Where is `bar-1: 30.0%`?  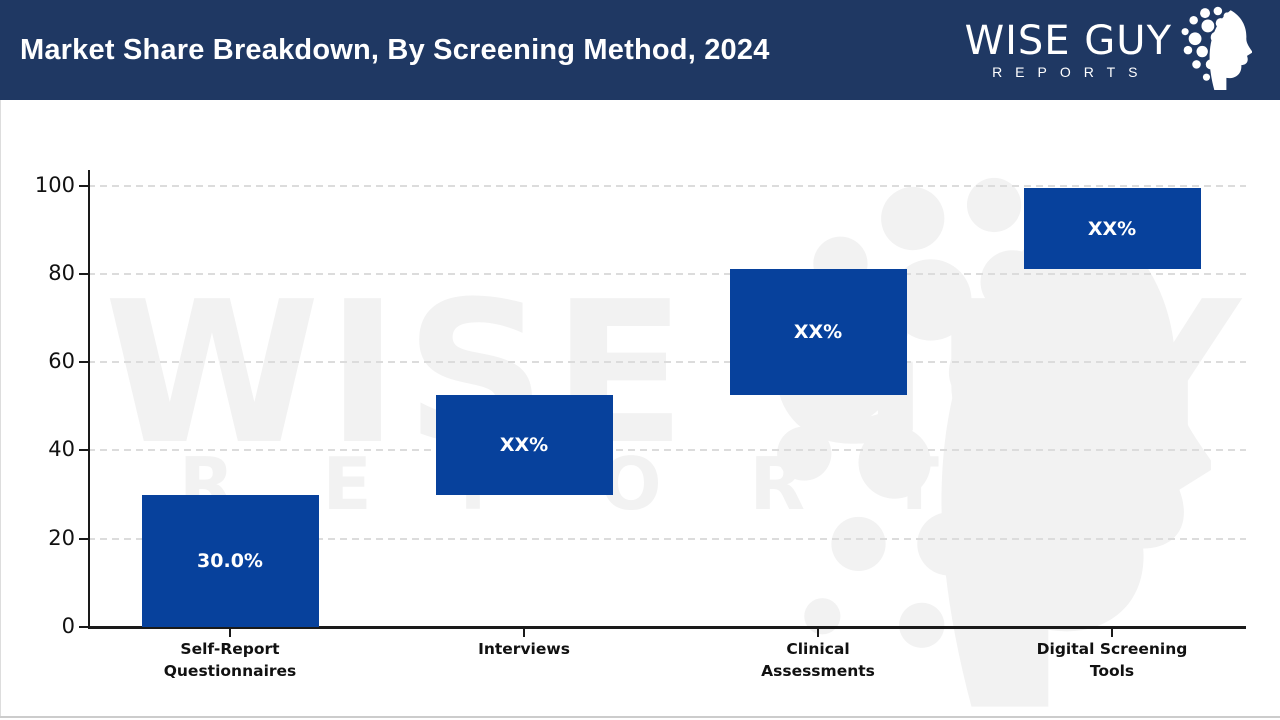 bar-1: 30.0% is located at coordinates (230, 560).